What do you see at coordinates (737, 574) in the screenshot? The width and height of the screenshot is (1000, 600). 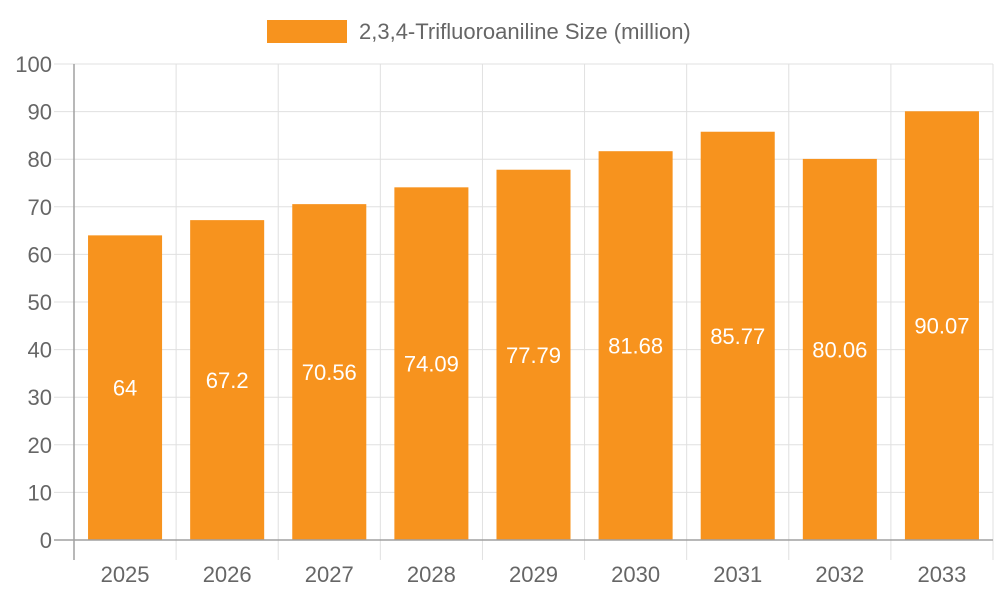 I see `x-tick-label: 2031` at bounding box center [737, 574].